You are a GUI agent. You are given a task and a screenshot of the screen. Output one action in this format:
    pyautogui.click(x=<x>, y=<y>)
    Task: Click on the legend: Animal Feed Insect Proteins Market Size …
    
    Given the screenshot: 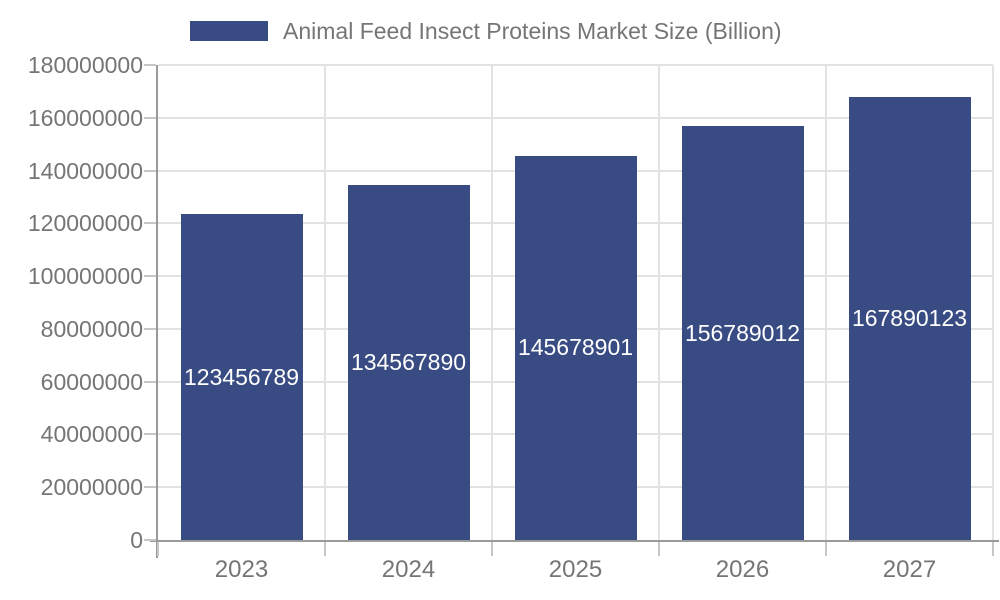 What is the action you would take?
    pyautogui.click(x=486, y=31)
    